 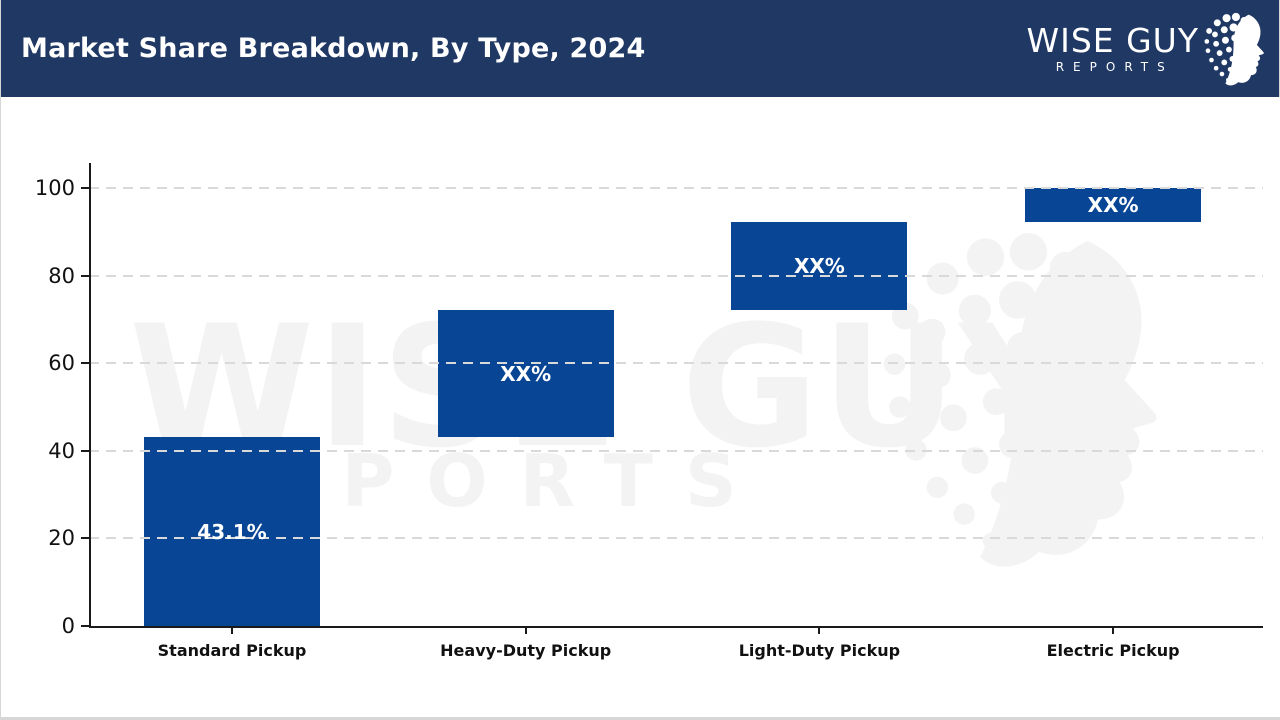 What do you see at coordinates (1114, 66) in the screenshot?
I see `logo-subtitle: REPORTS` at bounding box center [1114, 66].